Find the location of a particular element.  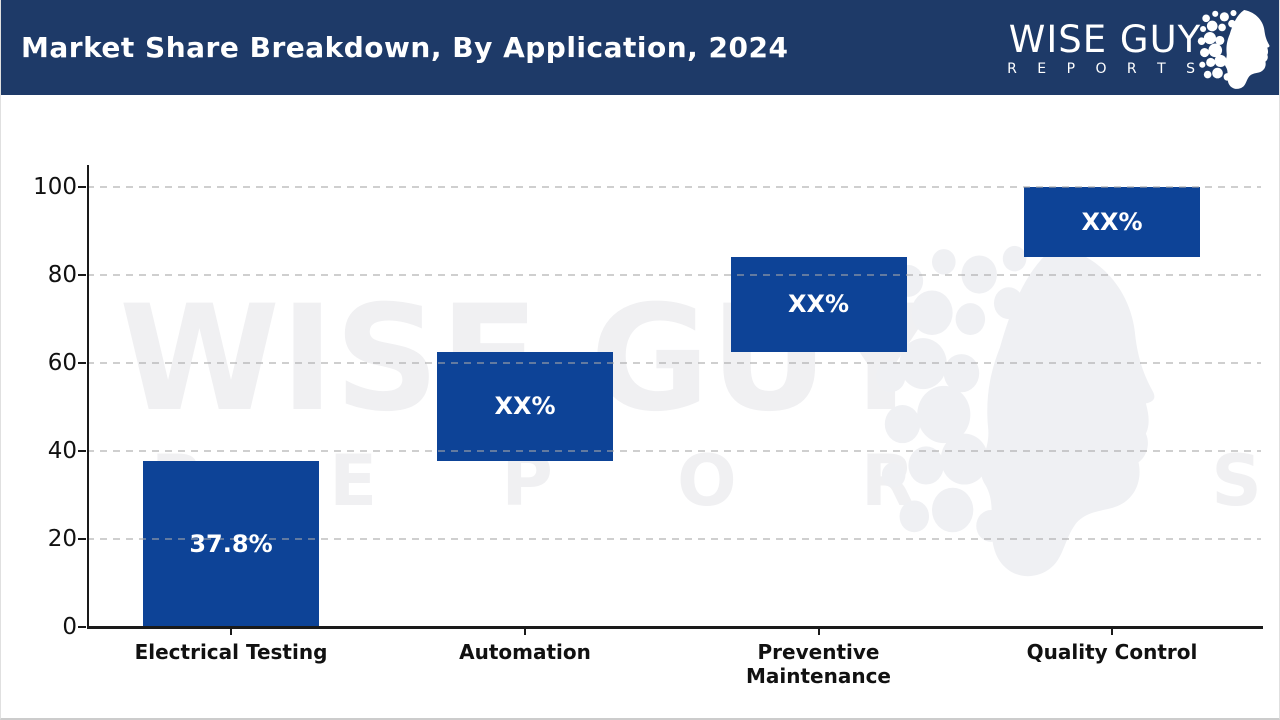

bar-value-preventive-maintenance: XX% is located at coordinates (818, 304).